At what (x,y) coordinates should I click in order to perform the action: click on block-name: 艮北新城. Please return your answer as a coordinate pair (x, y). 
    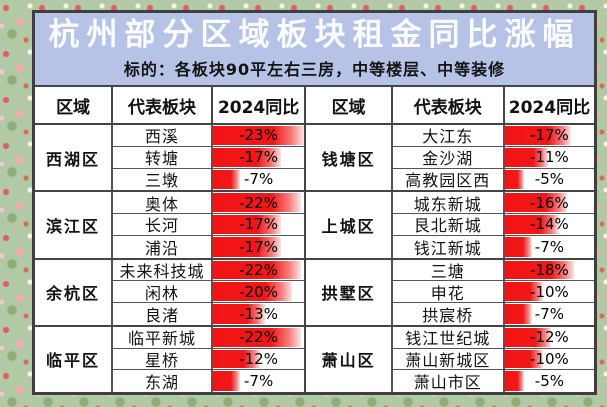
    Looking at the image, I should click on (448, 225).